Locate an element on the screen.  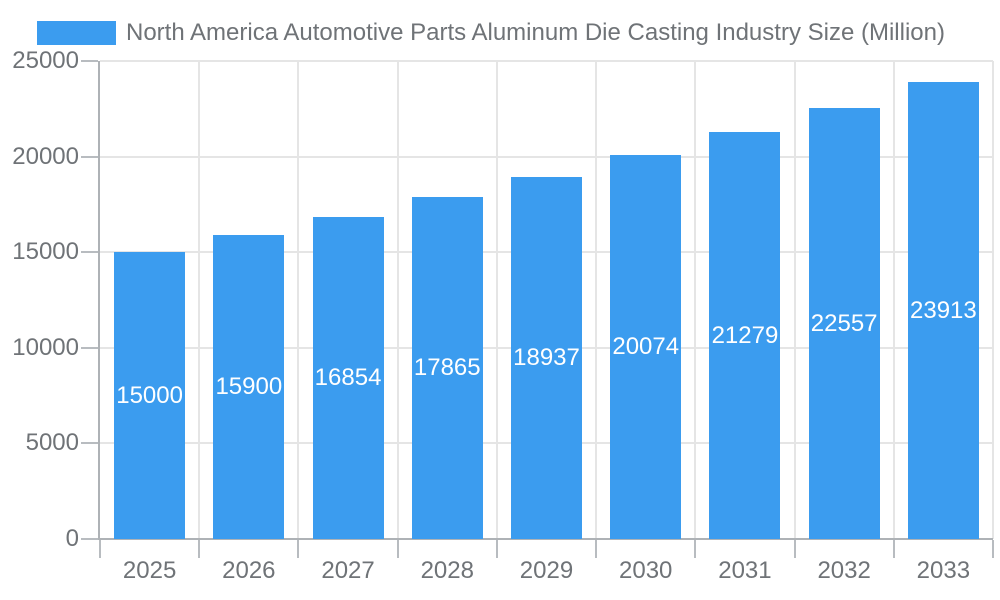
y-axis-tick-label: 5000 is located at coordinates (52, 443).